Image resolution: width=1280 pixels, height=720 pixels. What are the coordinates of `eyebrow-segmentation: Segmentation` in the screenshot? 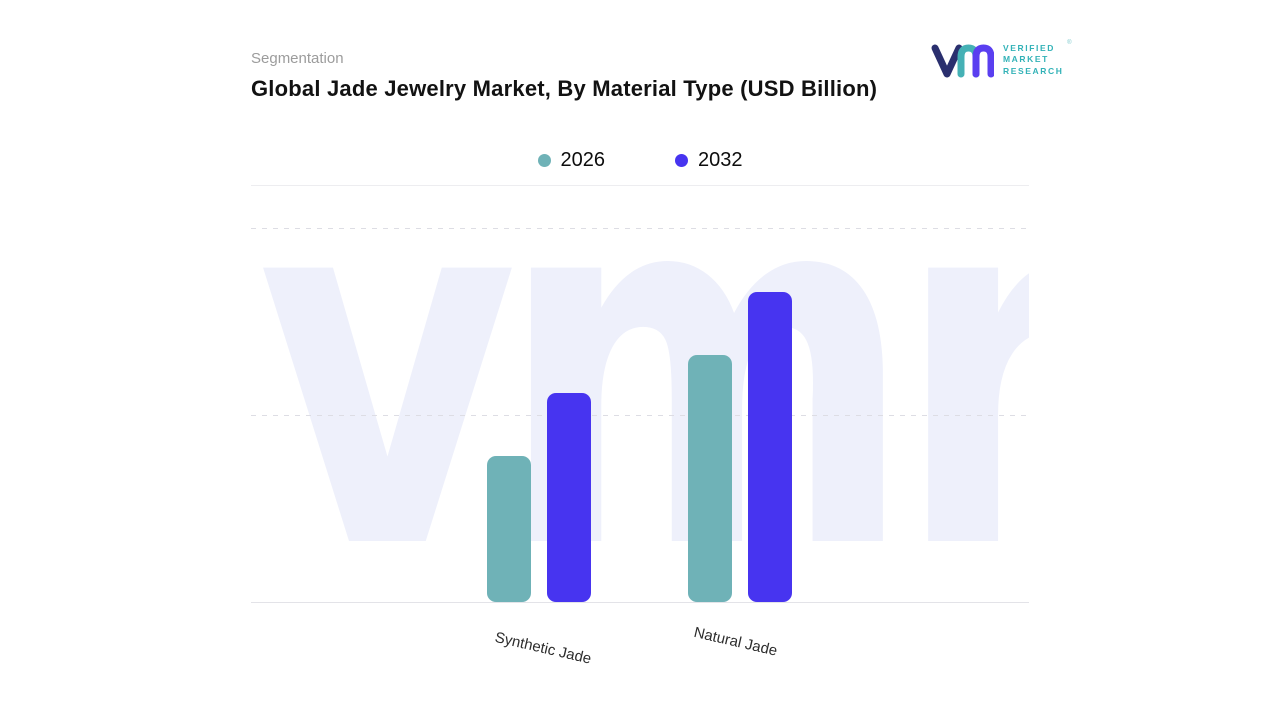 It's located at (297, 58).